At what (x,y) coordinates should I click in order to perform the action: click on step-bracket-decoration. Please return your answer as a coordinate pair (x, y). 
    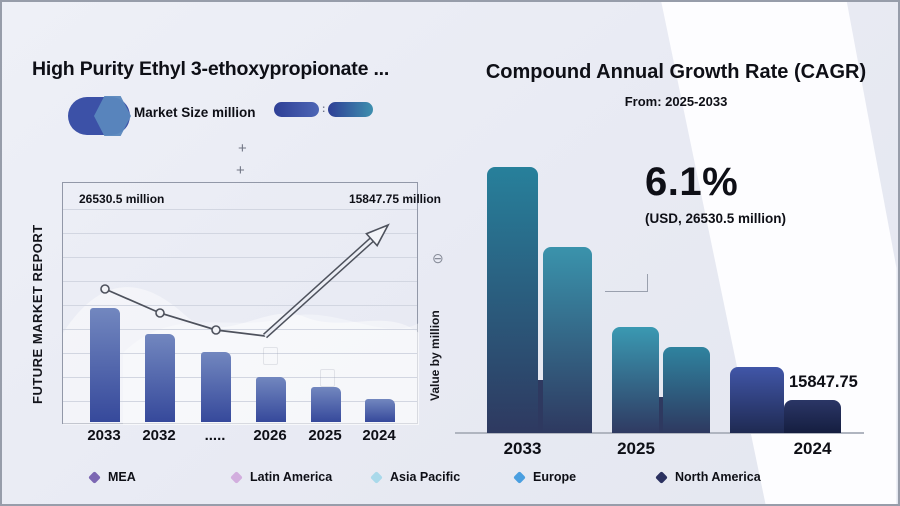
    Looking at the image, I should click on (626, 283).